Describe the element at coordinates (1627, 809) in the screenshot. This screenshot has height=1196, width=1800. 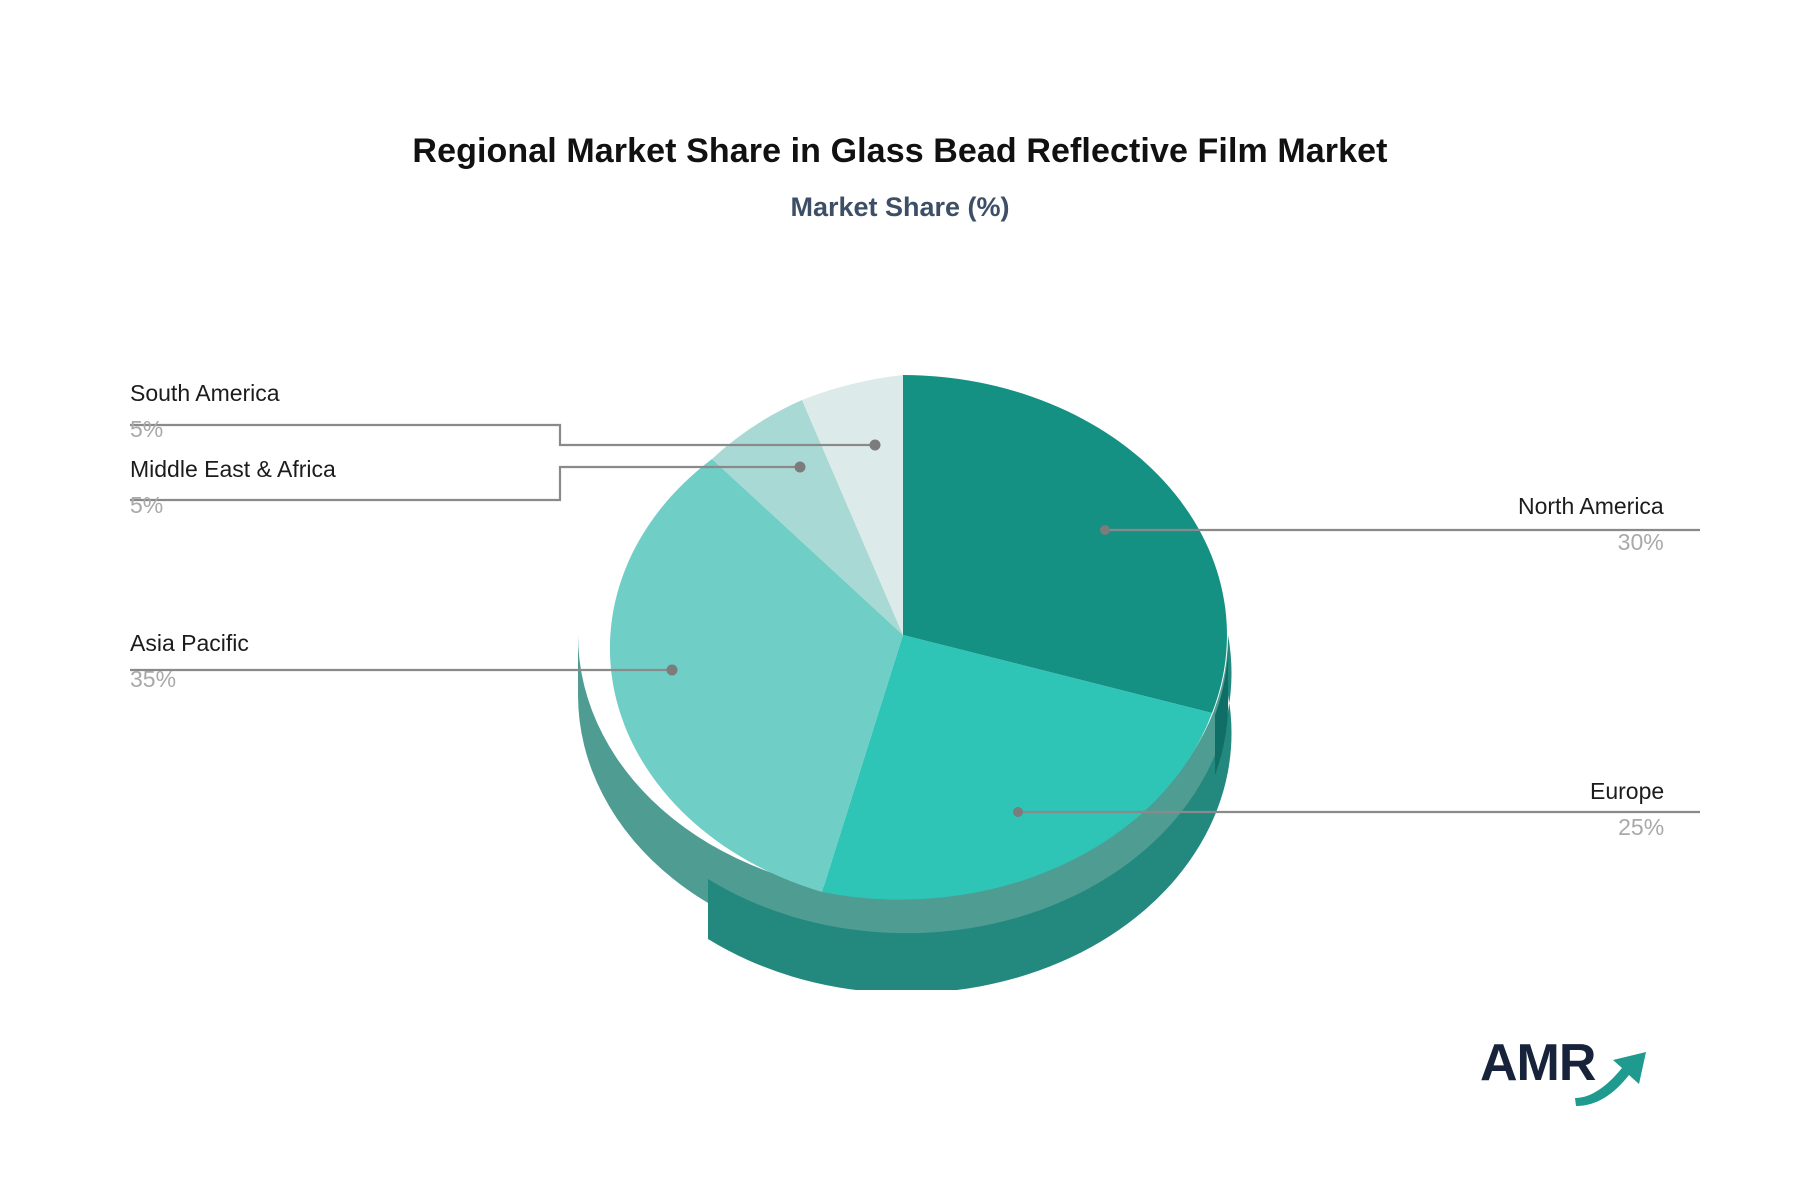
I see `callout-europe: Europe 25%` at that location.